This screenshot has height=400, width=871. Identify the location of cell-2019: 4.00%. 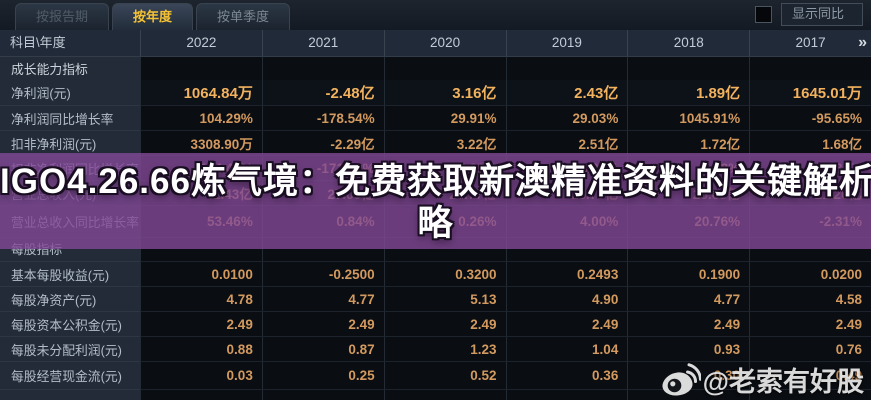
(566, 222).